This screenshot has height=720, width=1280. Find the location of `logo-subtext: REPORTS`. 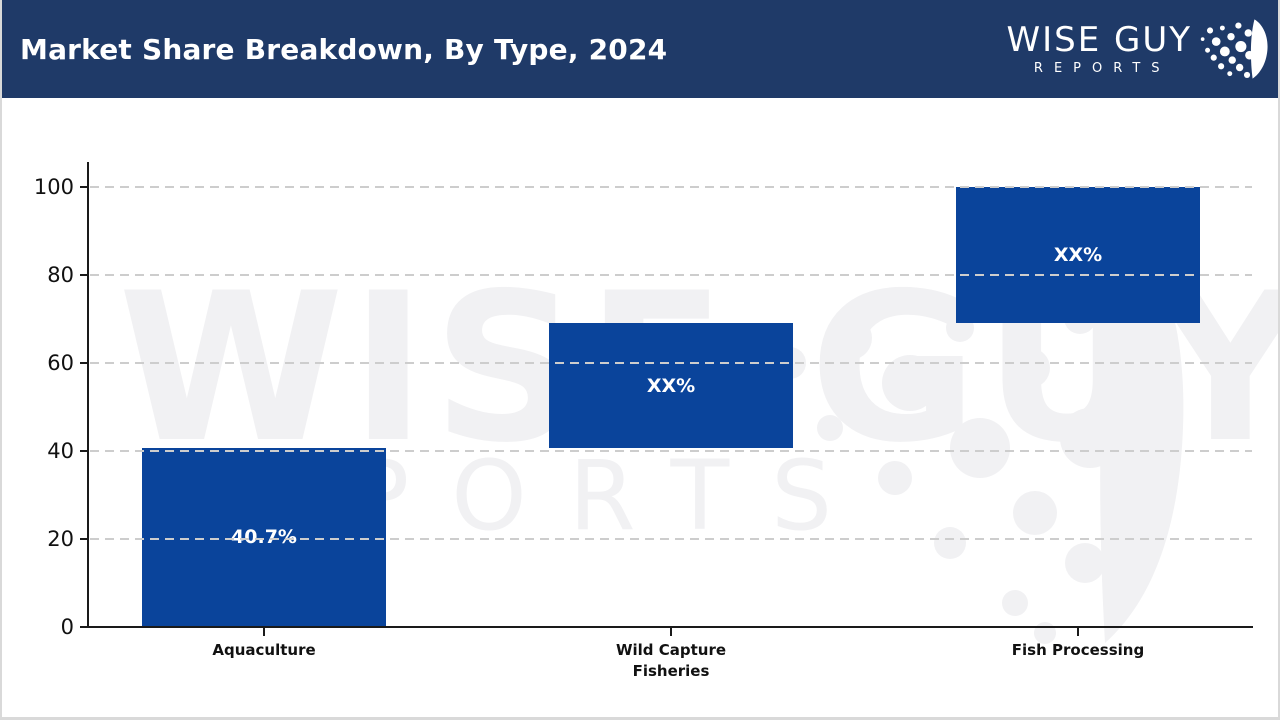

logo-subtext: REPORTS is located at coordinates (1102, 68).